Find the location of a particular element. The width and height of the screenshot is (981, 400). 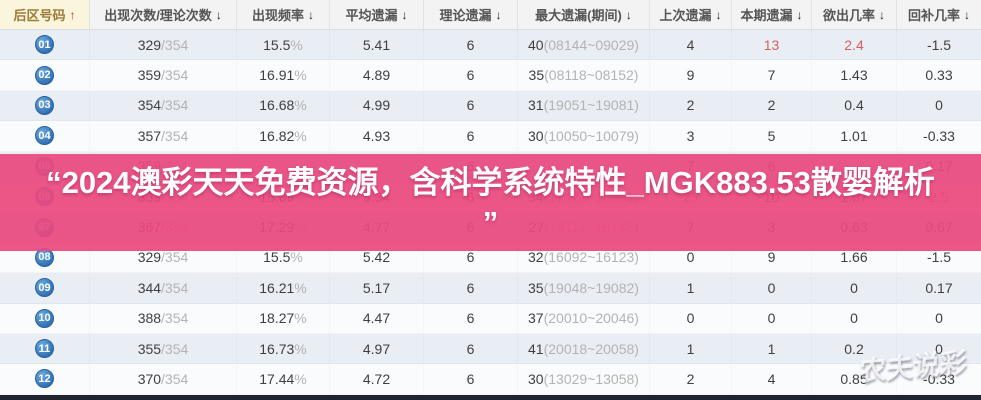

cell-back: -1.5 is located at coordinates (939, 44).